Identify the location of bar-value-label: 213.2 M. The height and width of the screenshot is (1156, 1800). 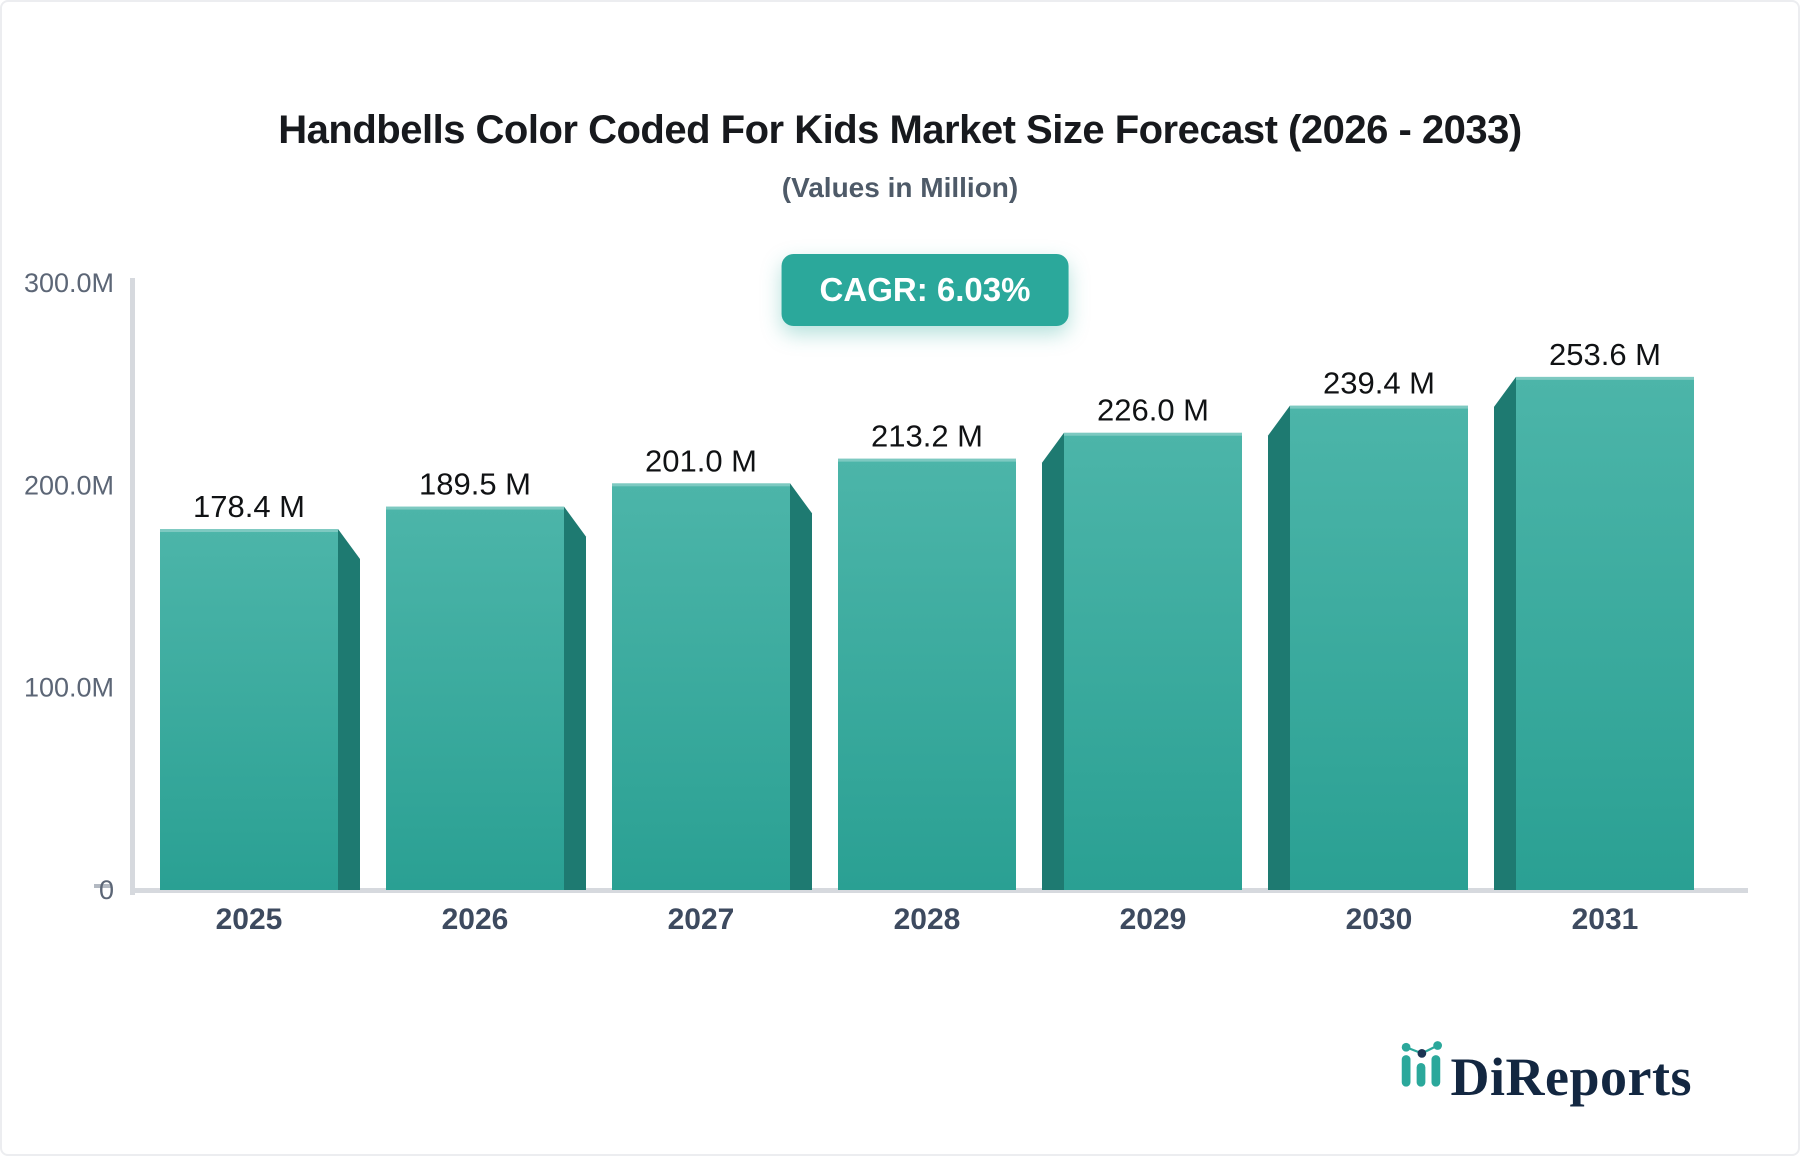
(927, 436).